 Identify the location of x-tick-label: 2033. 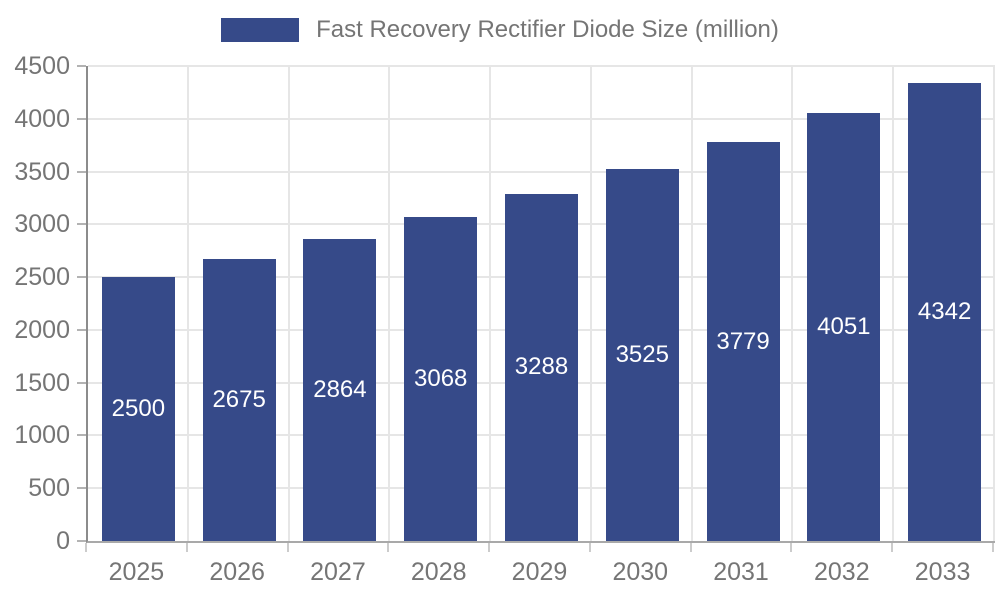
(942, 572).